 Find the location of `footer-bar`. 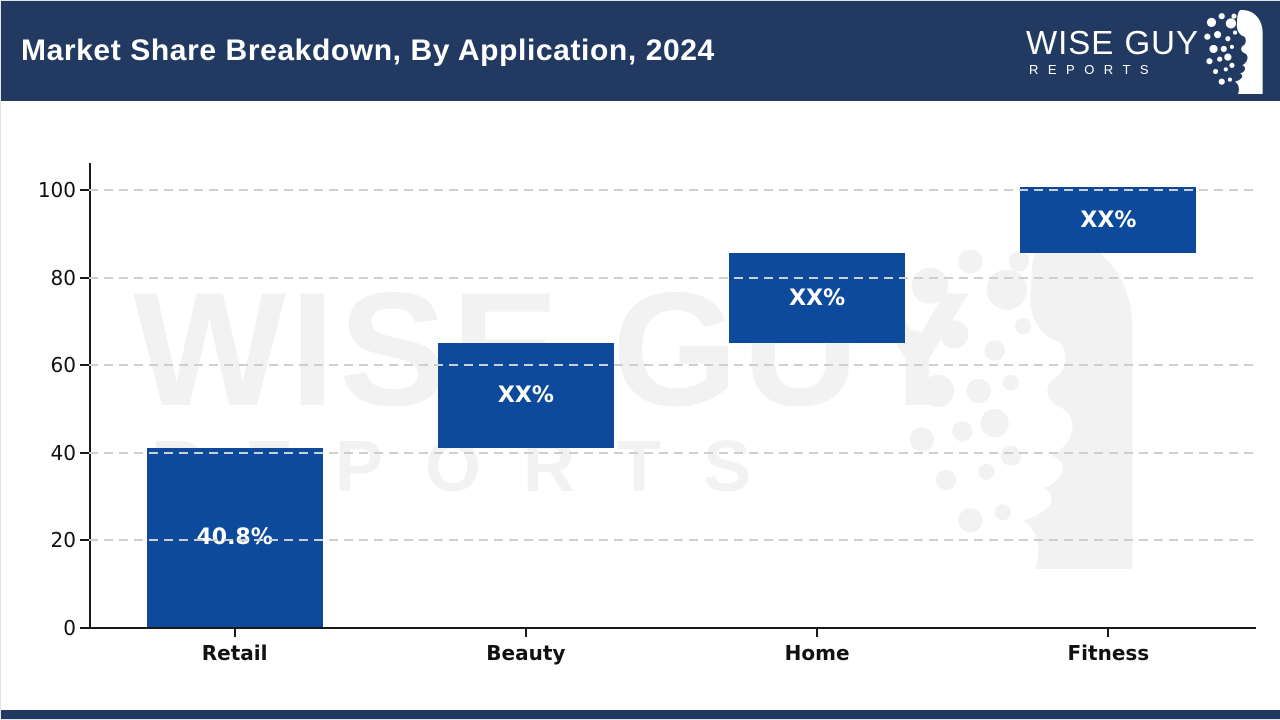

footer-bar is located at coordinates (640, 714).